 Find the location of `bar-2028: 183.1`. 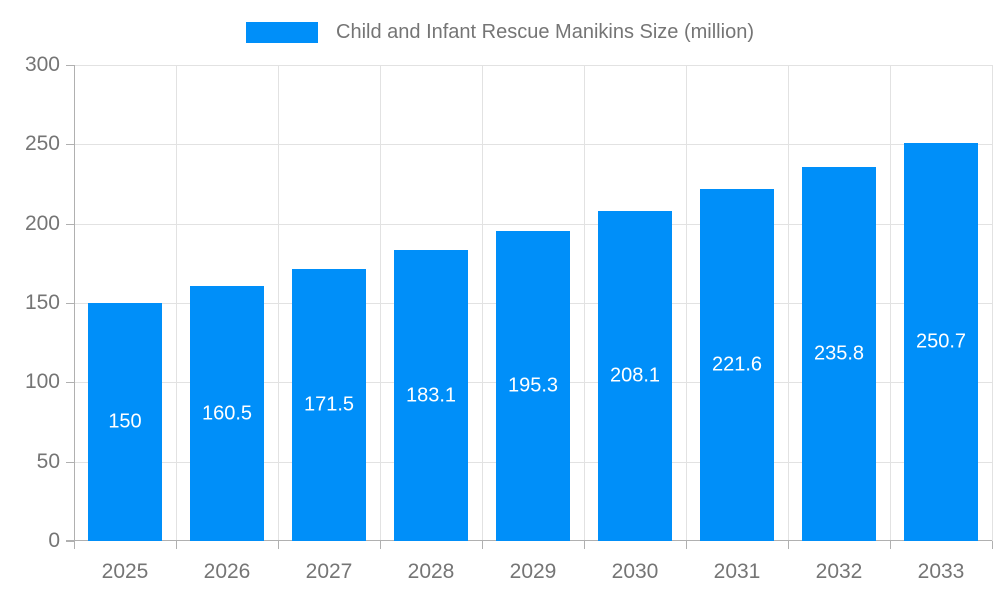

bar-2028: 183.1 is located at coordinates (431, 395).